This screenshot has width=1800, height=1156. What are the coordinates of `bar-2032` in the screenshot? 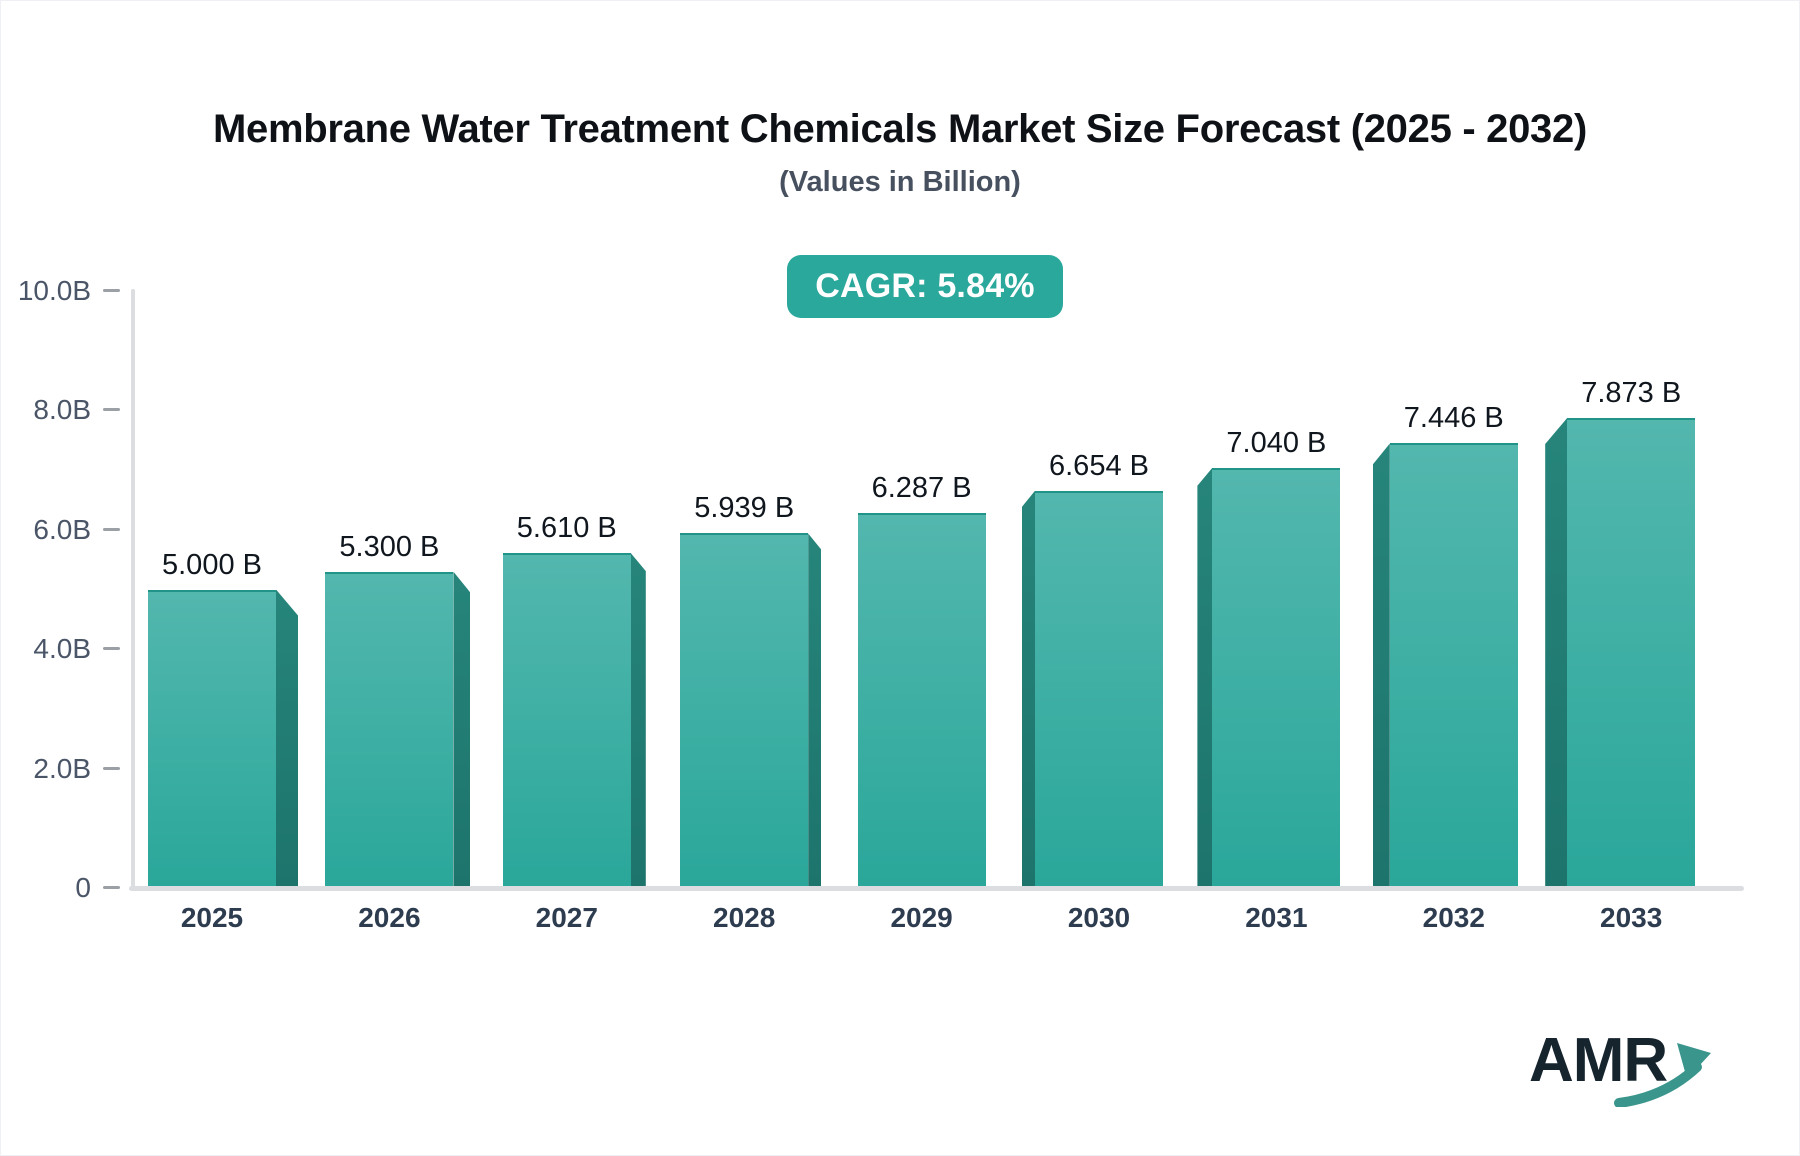 It's located at (1453, 665).